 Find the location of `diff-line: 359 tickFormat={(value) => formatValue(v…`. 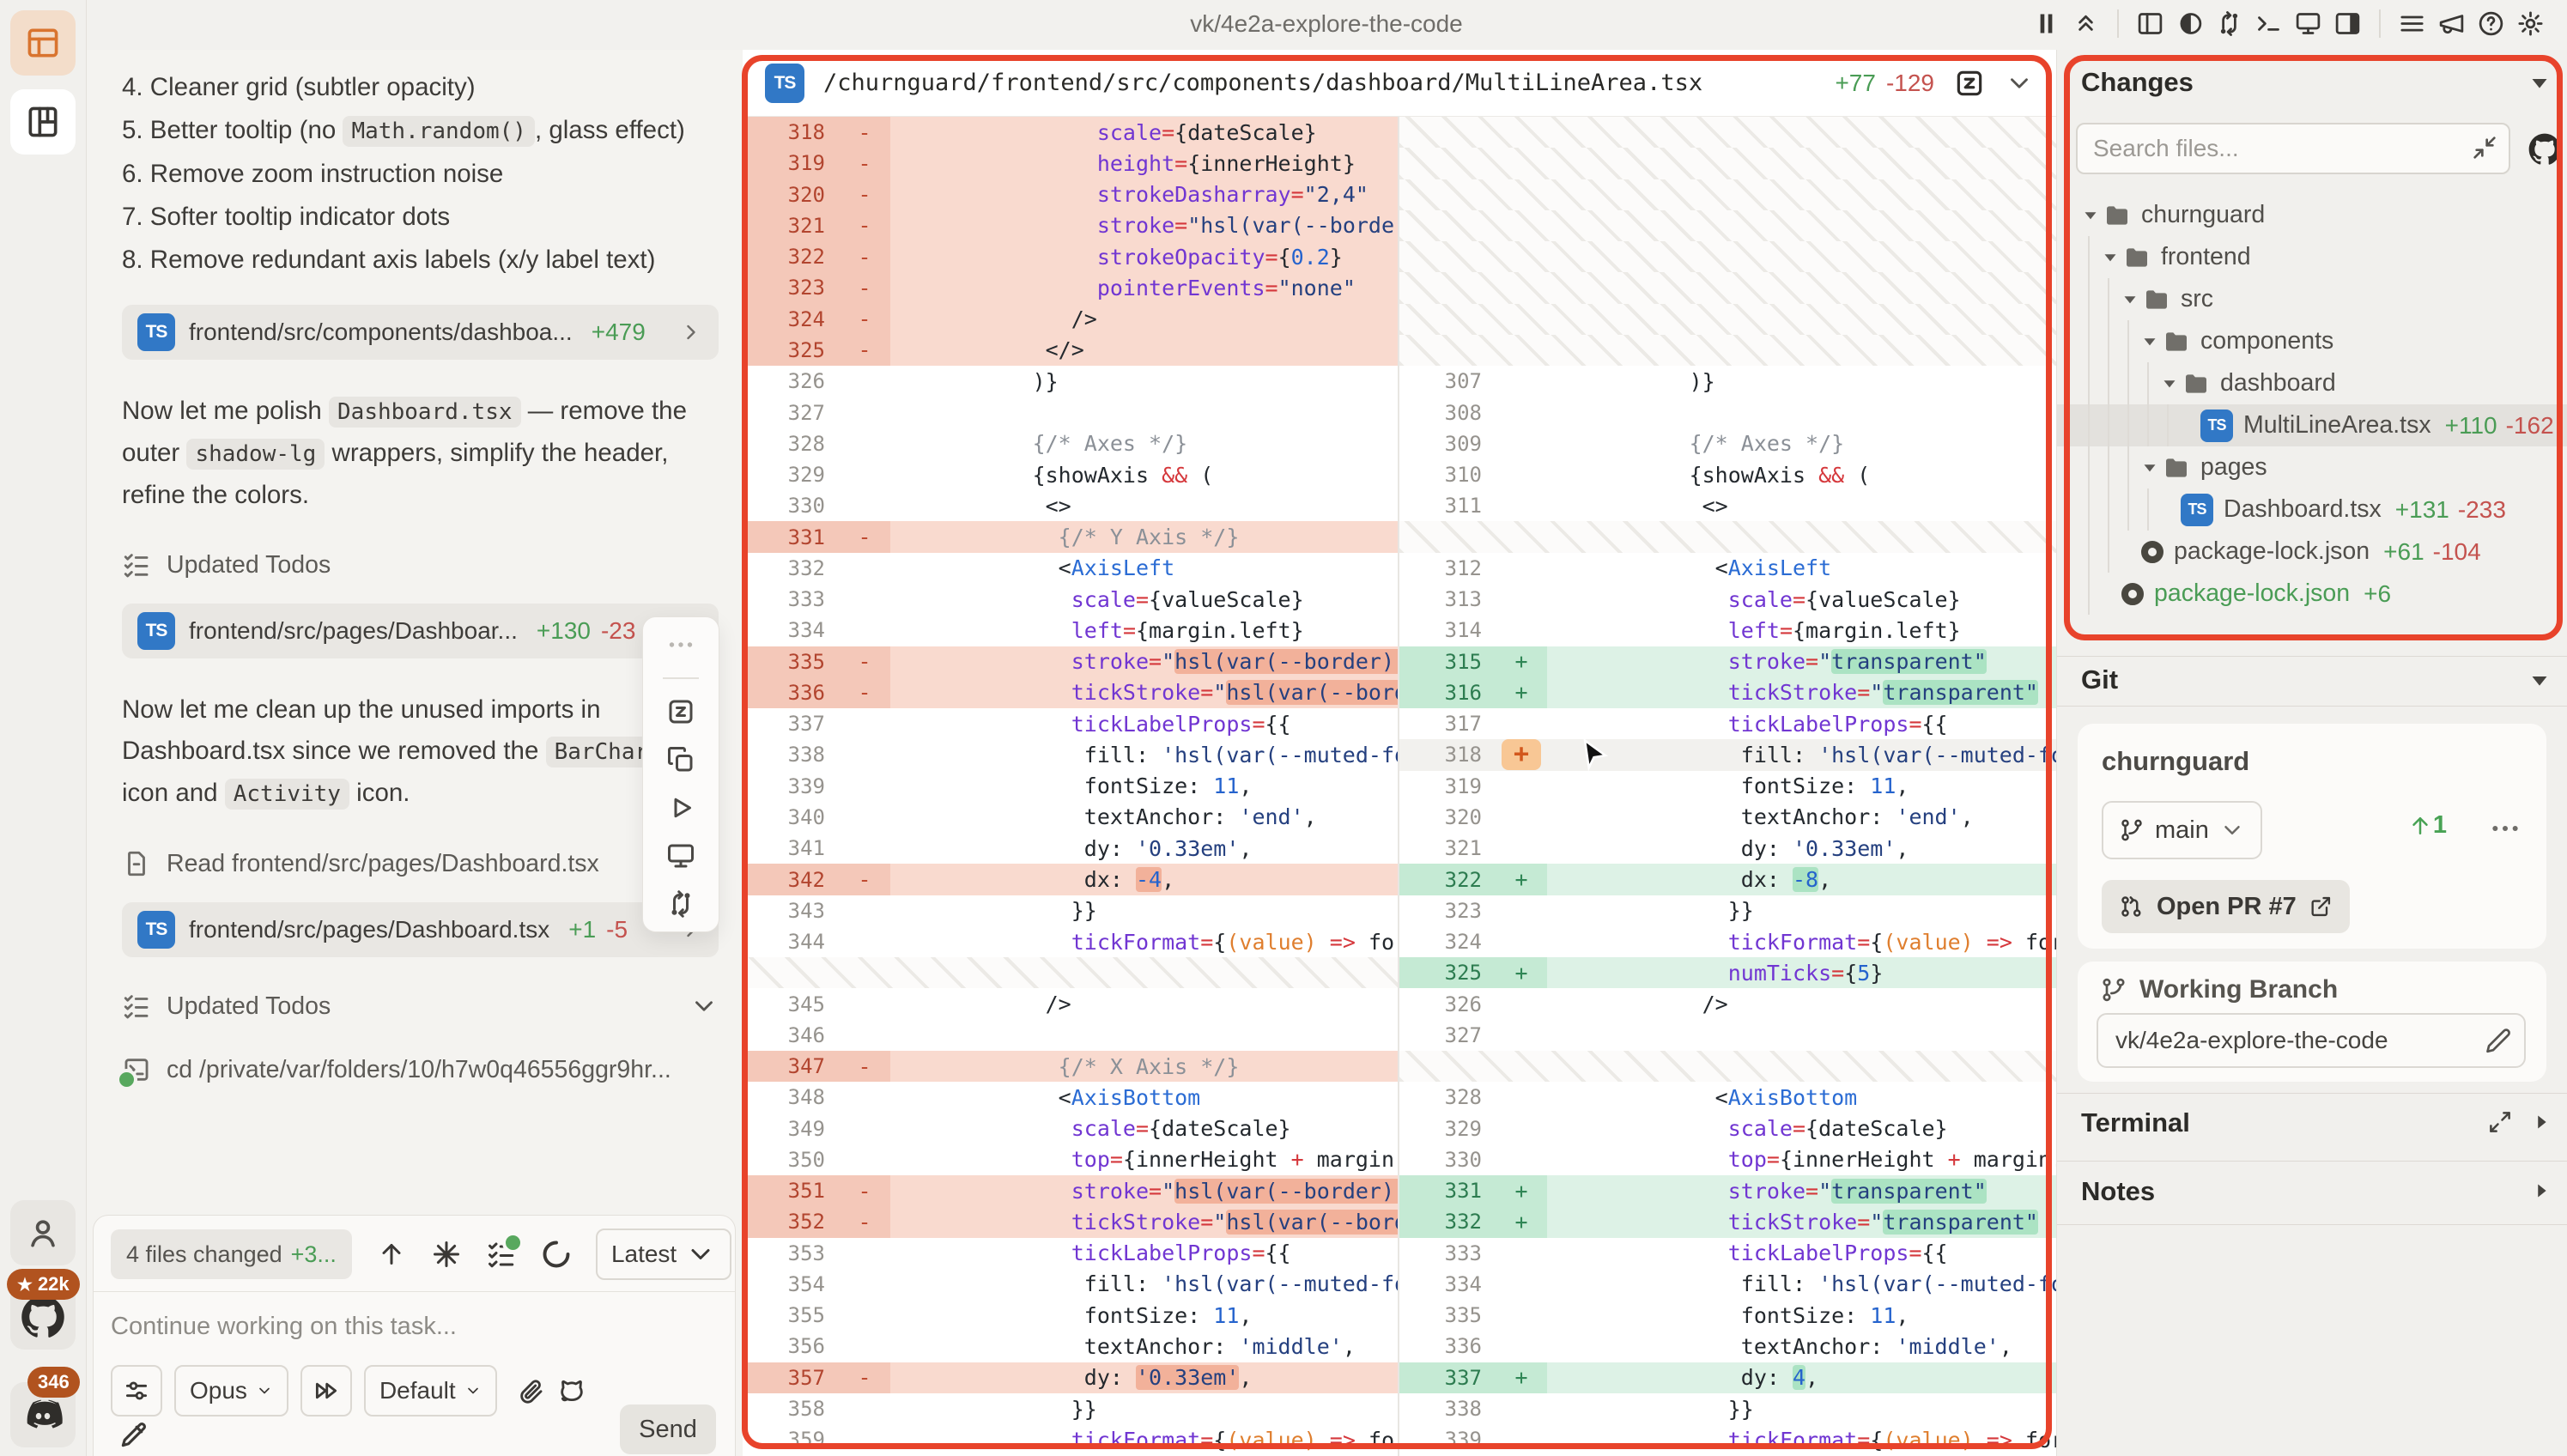

diff-line: 359 tickFormat={(value) => formatValue(v… is located at coordinates (1071, 1439).